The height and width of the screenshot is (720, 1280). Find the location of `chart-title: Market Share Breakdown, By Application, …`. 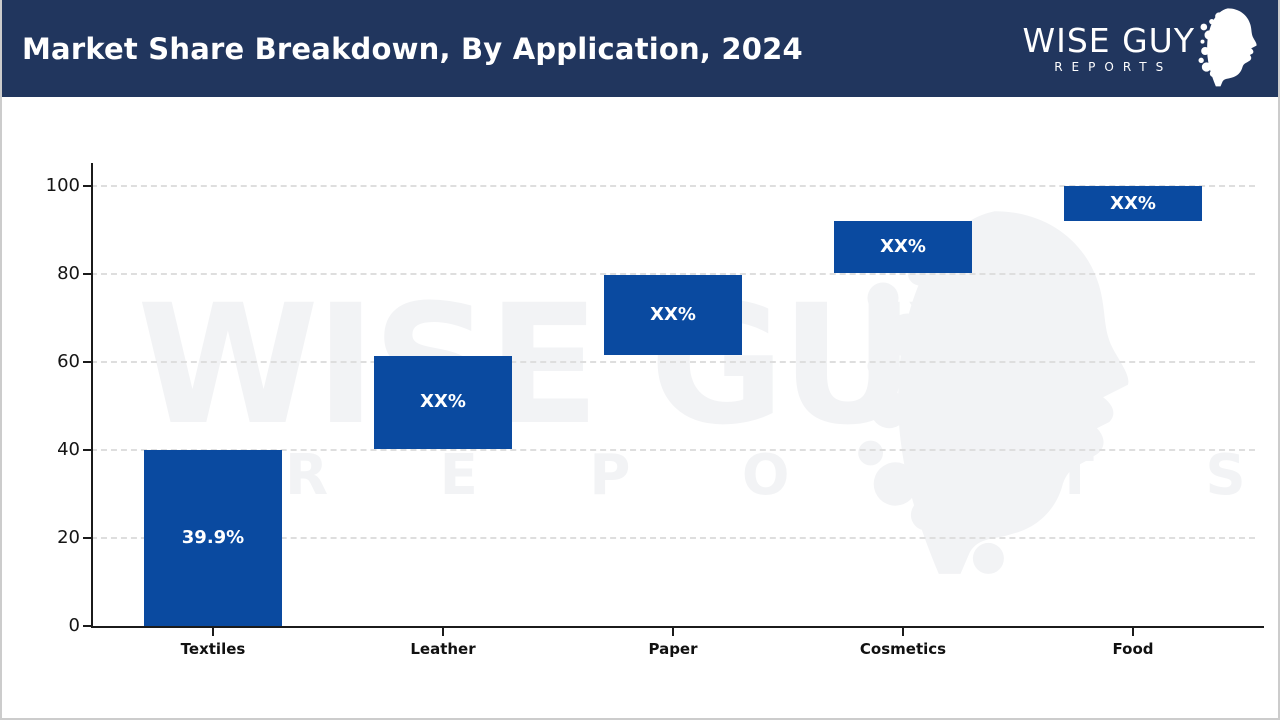

chart-title: Market Share Breakdown, By Application, … is located at coordinates (412, 48).